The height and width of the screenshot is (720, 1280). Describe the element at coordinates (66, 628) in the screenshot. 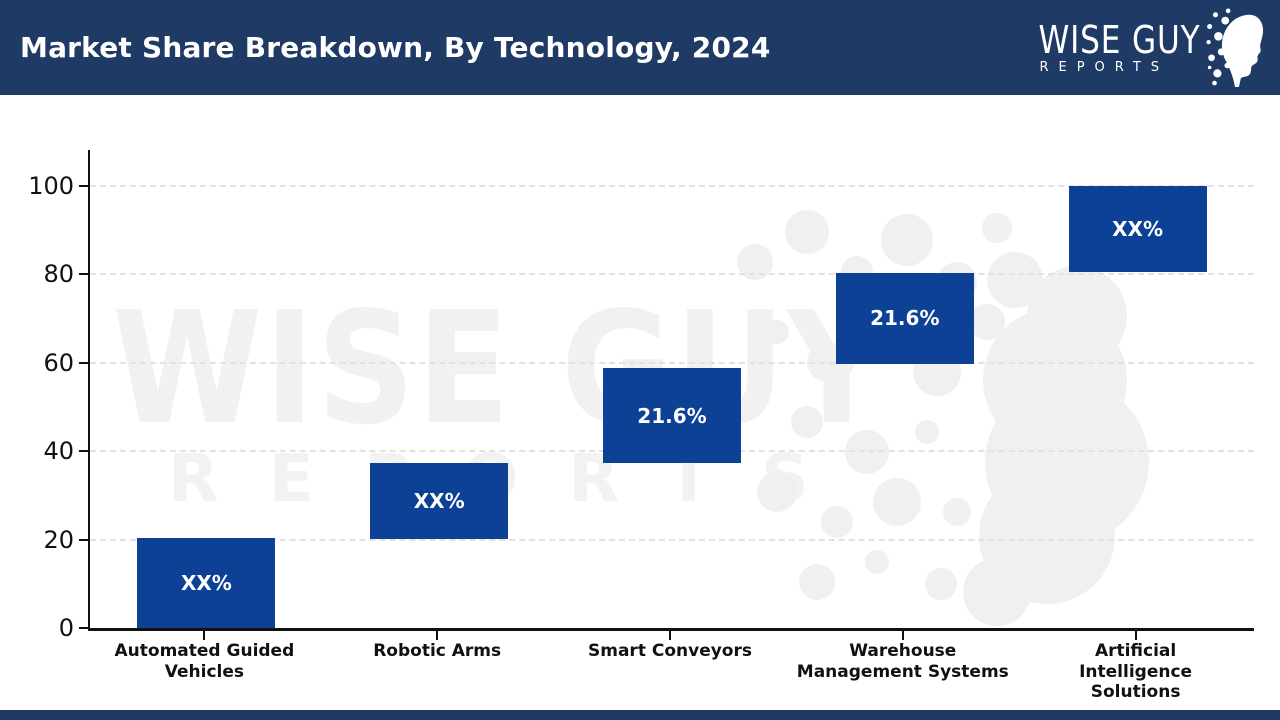

I see `y-tick-label: 0` at that location.